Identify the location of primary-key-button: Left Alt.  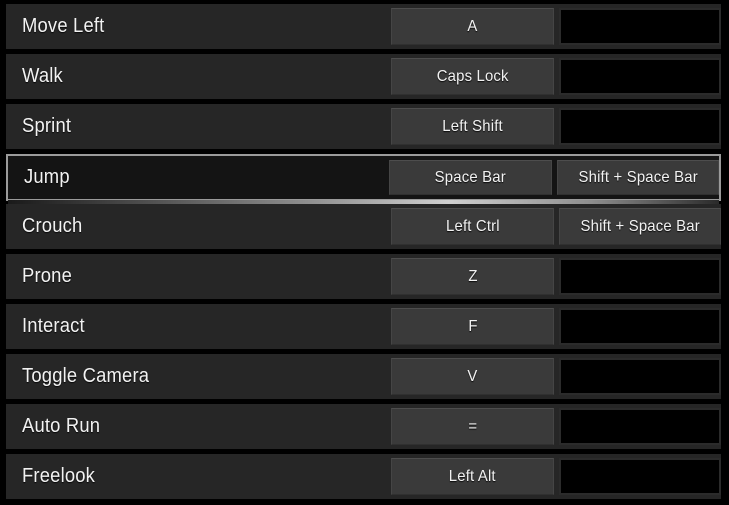
(472, 476).